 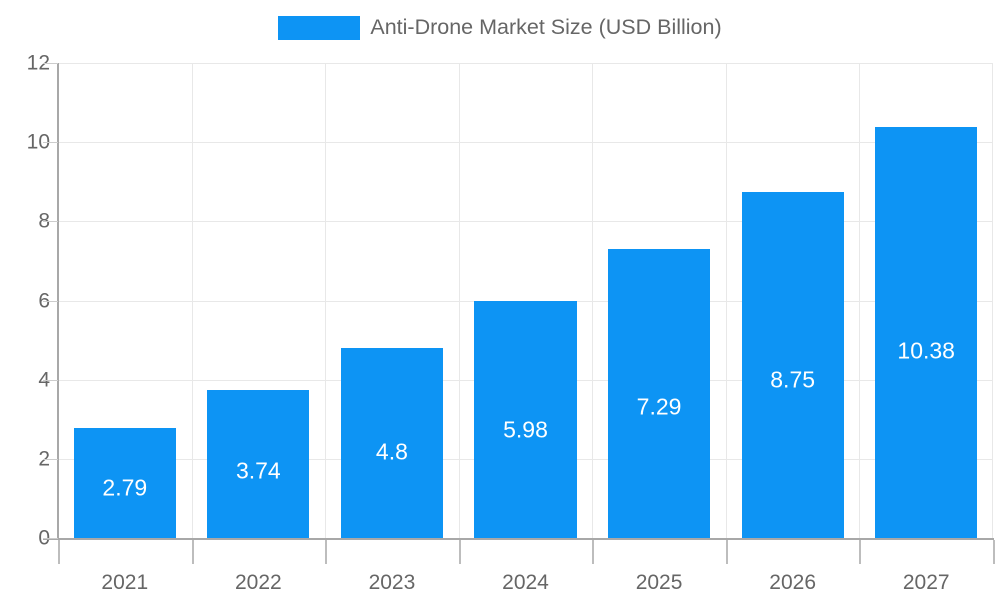 What do you see at coordinates (518, 539) in the screenshot?
I see `x-axis-line` at bounding box center [518, 539].